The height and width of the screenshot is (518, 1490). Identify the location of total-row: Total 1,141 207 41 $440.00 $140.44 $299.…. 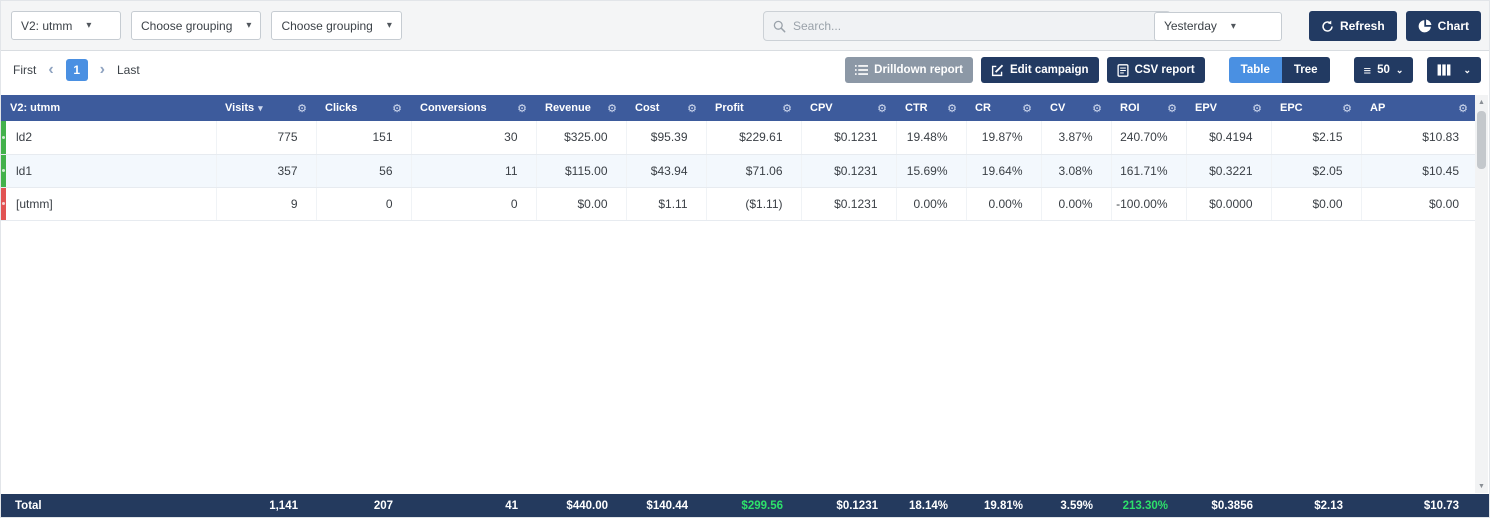
(745, 505).